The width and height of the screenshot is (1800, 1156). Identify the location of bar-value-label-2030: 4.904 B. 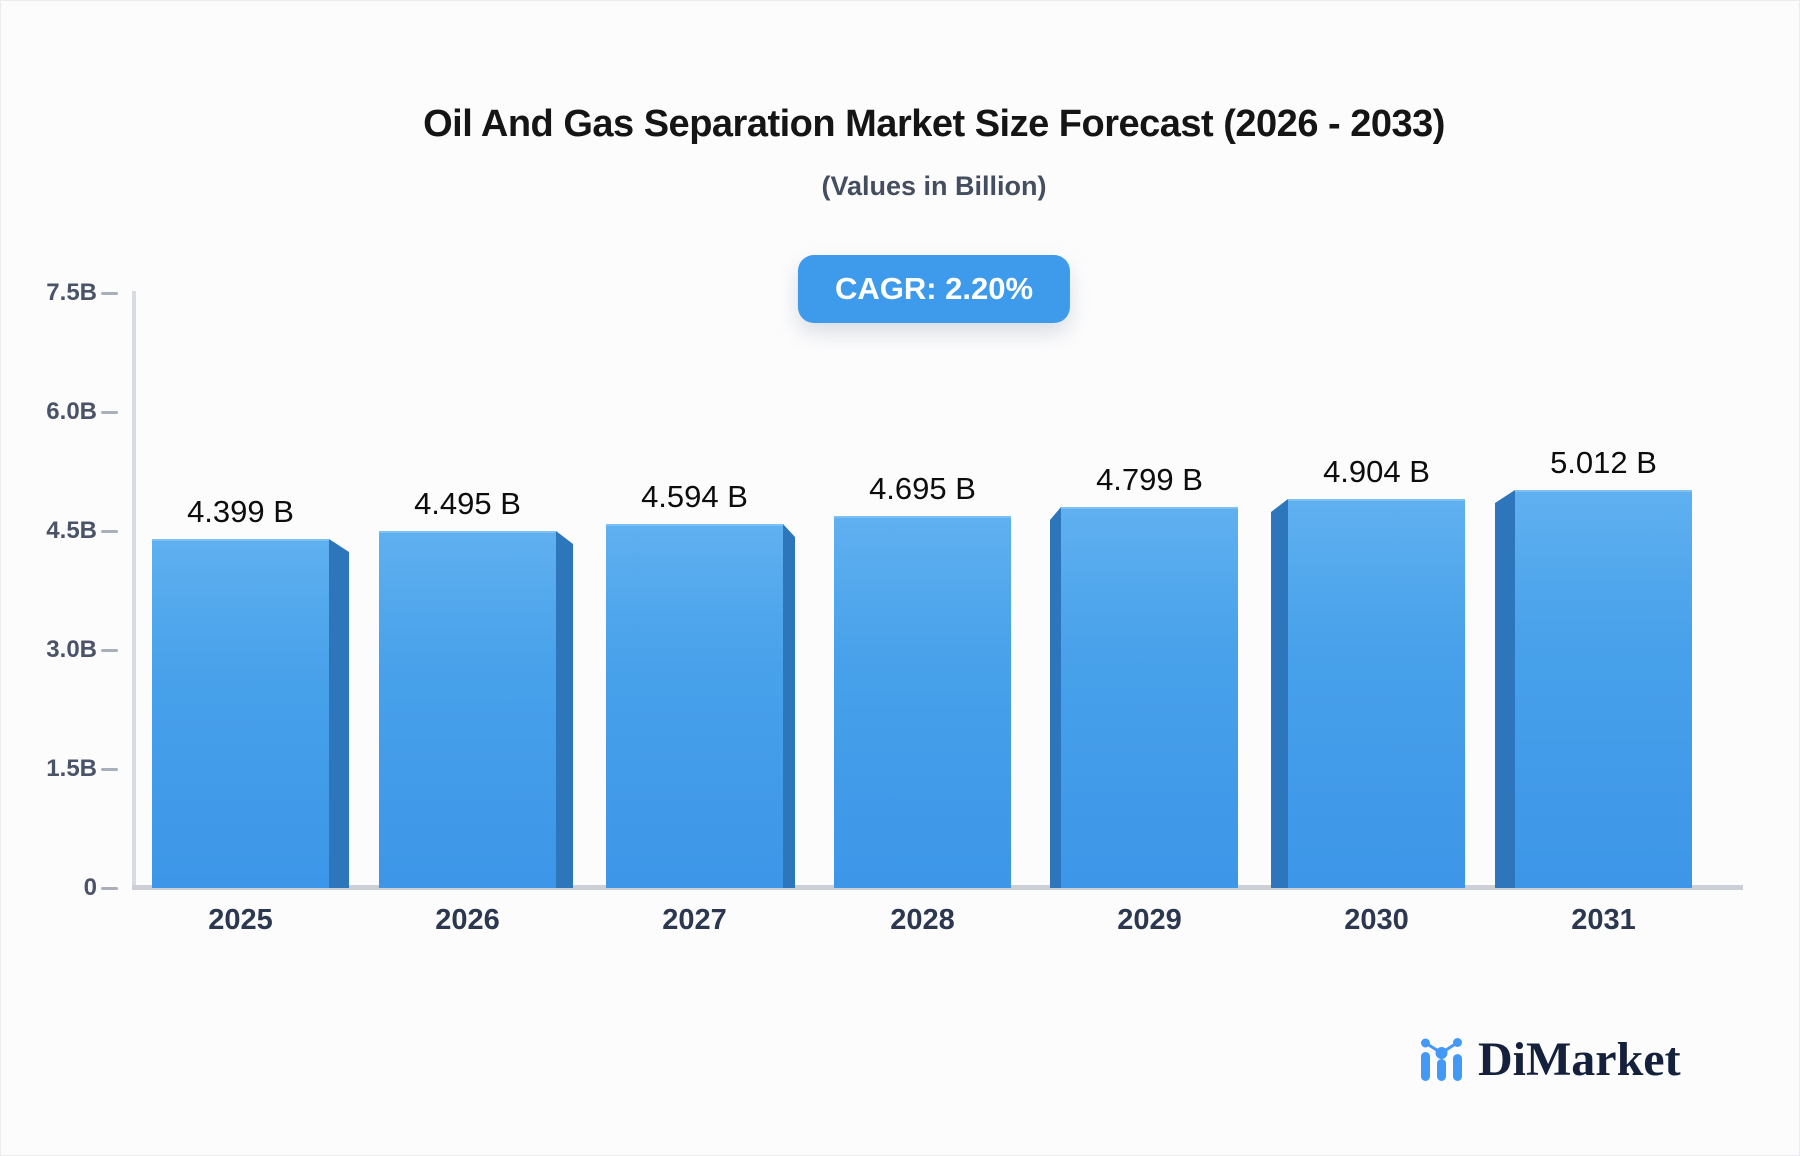
(1376, 471).